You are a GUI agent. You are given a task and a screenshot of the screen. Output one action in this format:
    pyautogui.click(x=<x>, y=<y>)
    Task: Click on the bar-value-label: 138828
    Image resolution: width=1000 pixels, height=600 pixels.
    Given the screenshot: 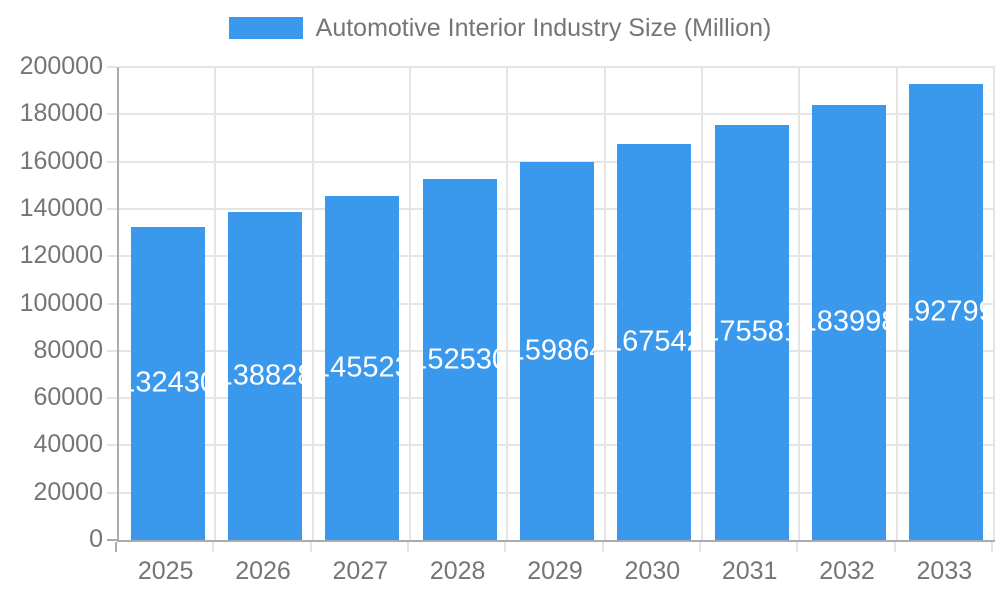 What is the action you would take?
    pyautogui.click(x=265, y=375)
    